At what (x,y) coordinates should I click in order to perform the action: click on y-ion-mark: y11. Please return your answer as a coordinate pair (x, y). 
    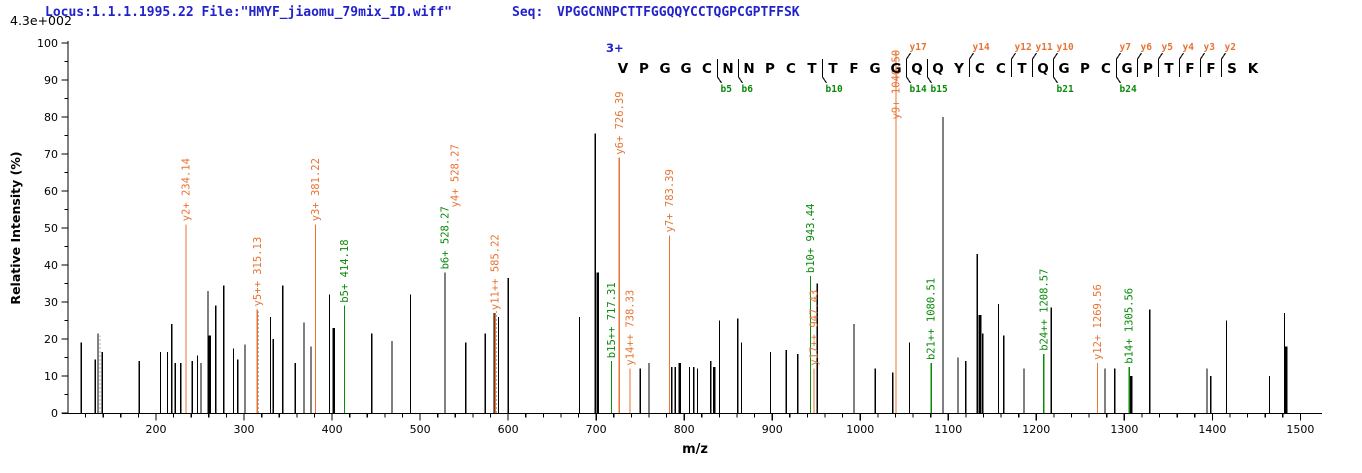
    Looking at the image, I should click on (1044, 47).